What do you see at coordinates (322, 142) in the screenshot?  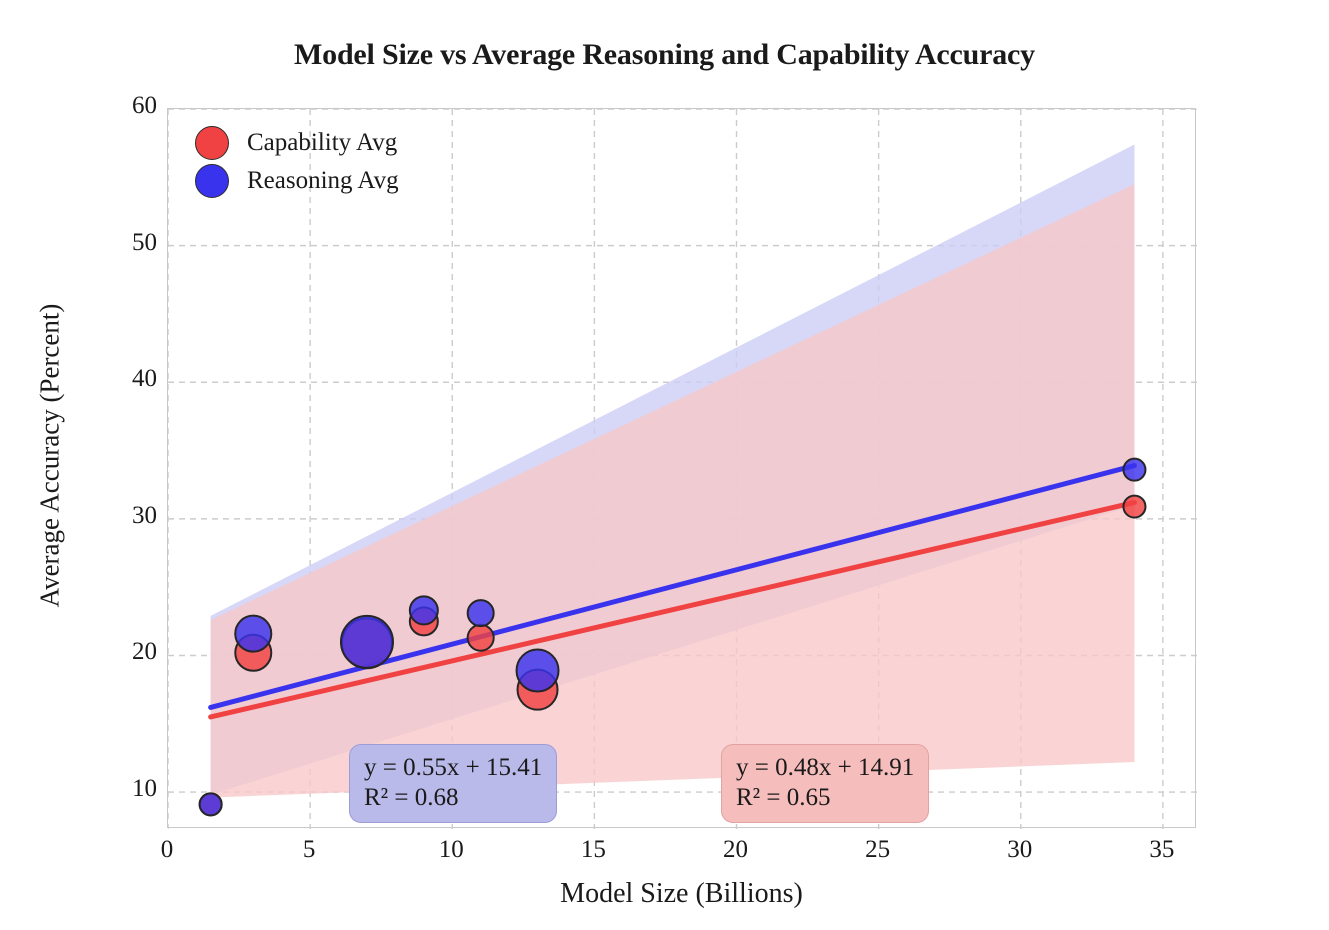 I see `legend-label-capability: Capability Avg` at bounding box center [322, 142].